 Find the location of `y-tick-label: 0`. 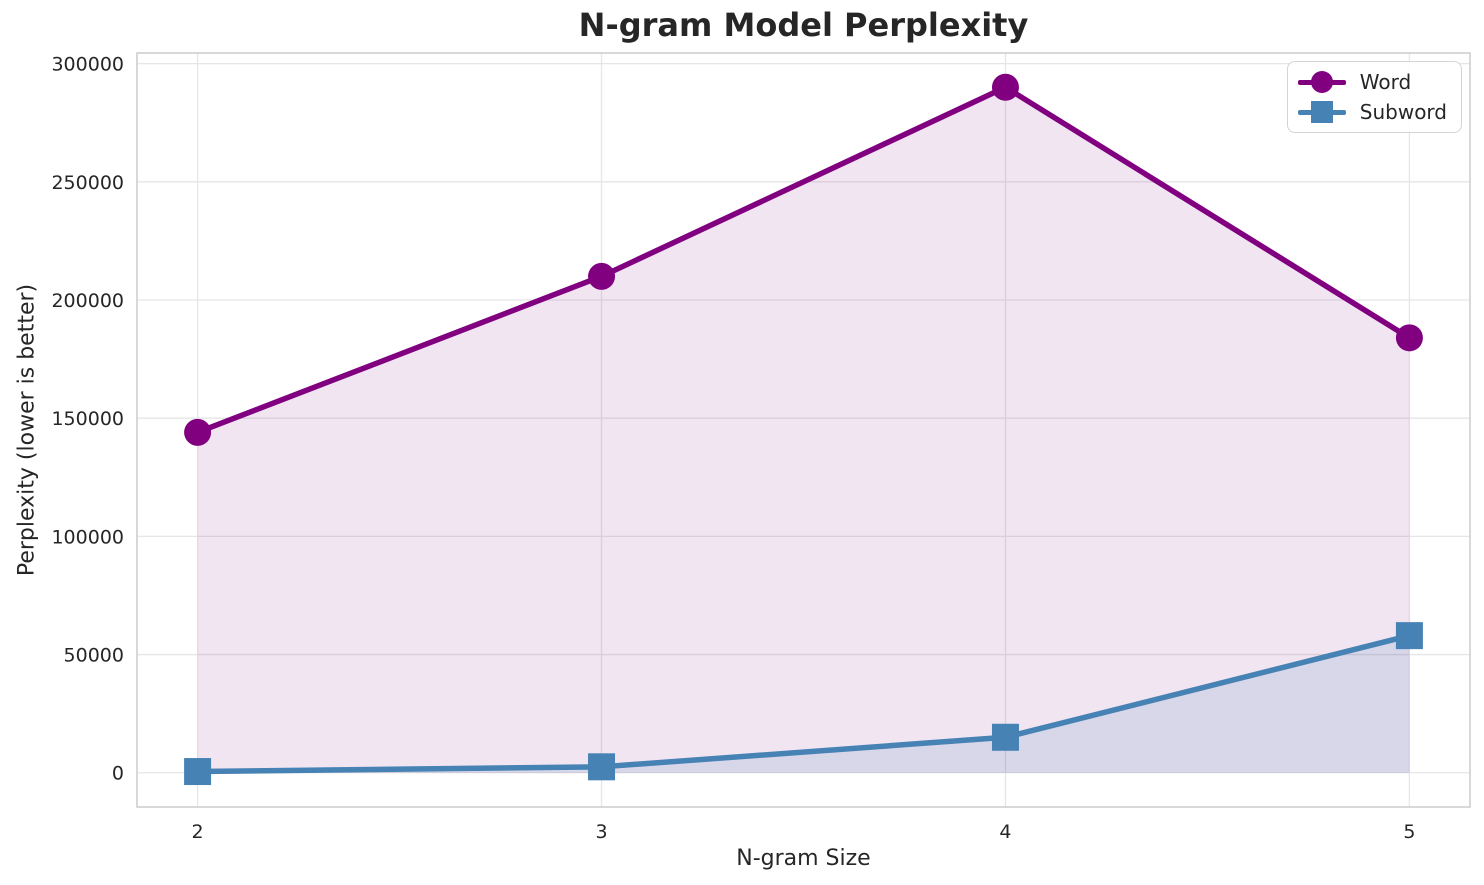

y-tick-label: 0 is located at coordinates (118, 774).